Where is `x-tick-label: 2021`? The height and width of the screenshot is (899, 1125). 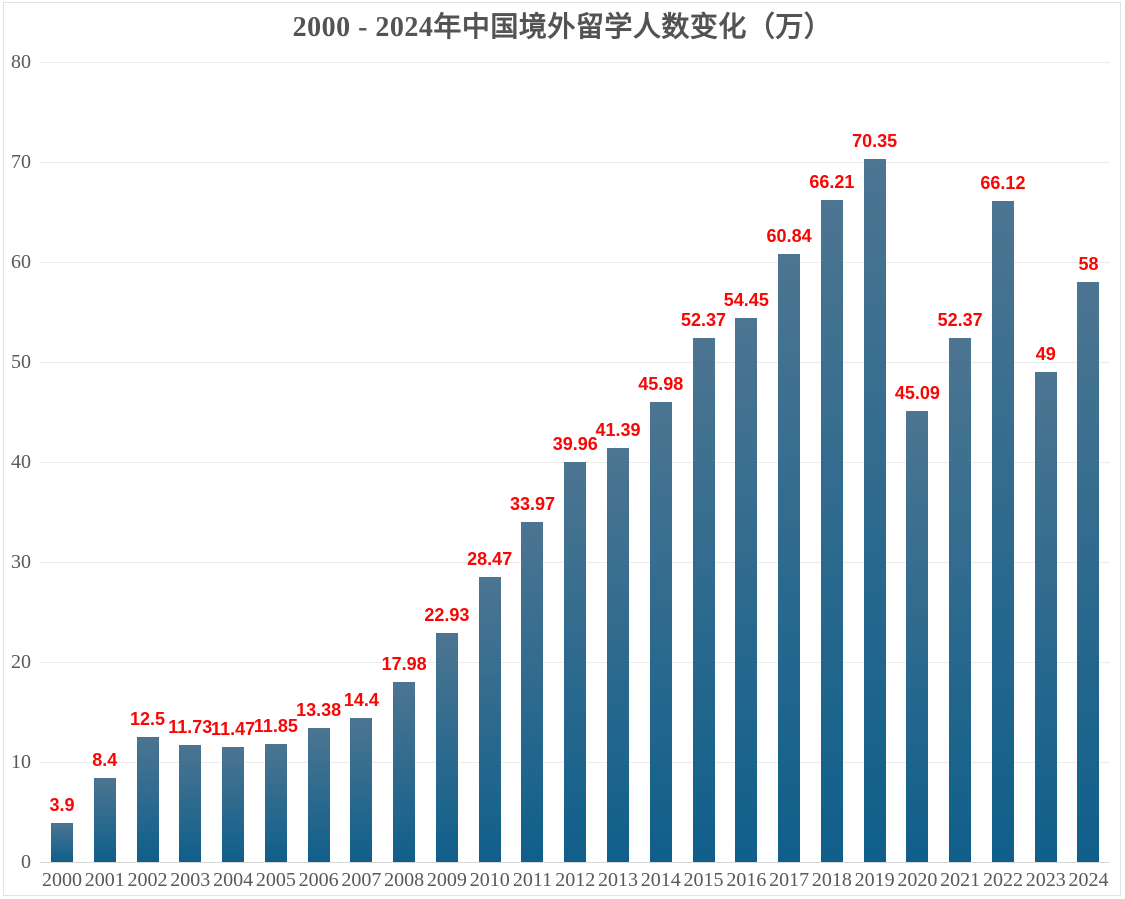 x-tick-label: 2021 is located at coordinates (960, 880).